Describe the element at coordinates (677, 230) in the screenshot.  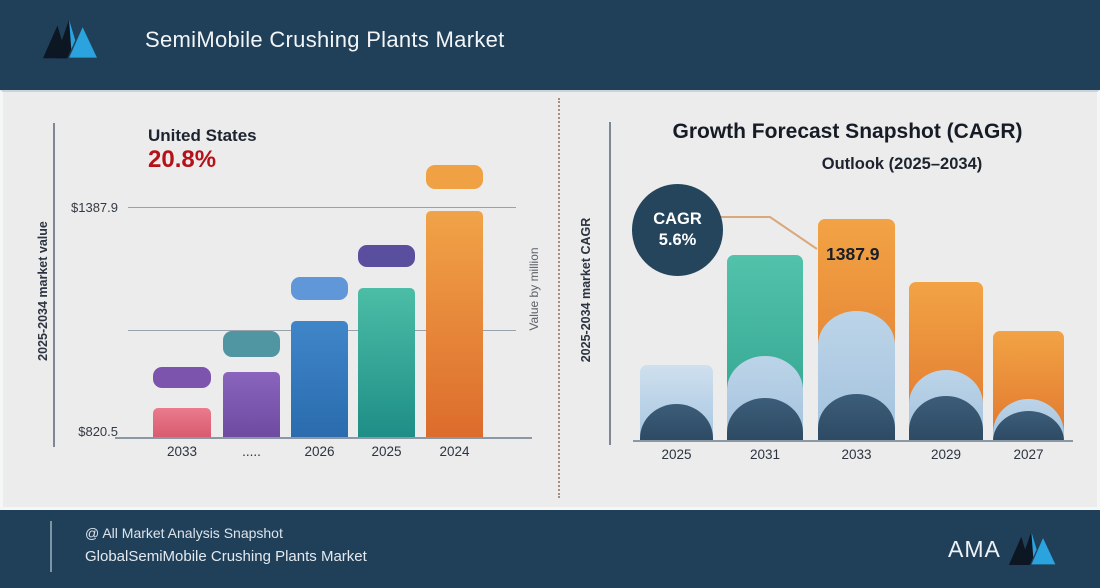
I see `cagr-badge: CAGR 5.6%` at that location.